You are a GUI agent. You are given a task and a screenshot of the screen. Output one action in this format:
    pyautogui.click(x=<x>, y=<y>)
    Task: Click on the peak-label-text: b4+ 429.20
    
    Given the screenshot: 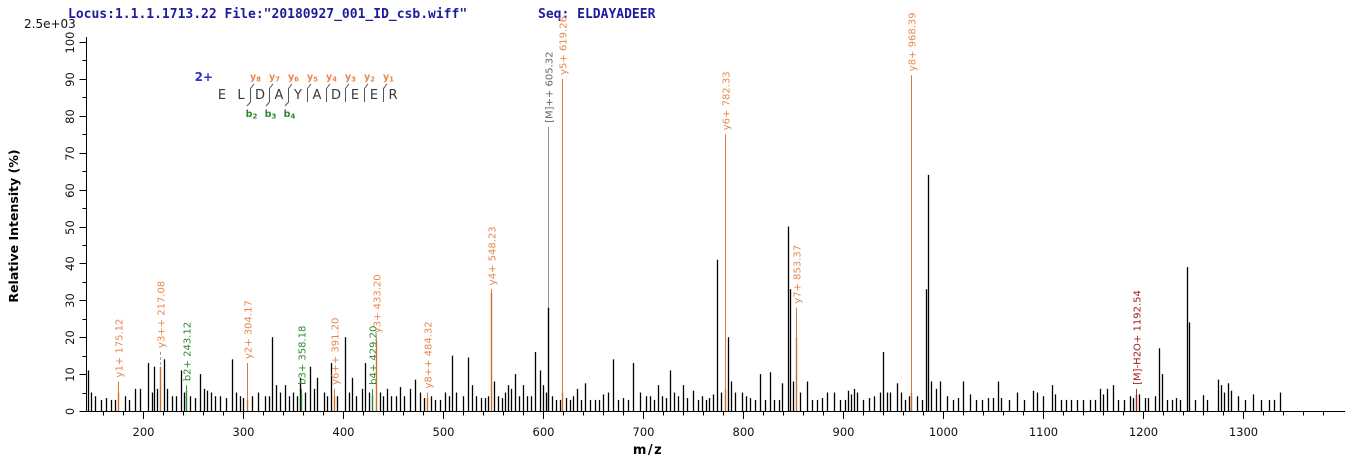 What is the action you would take?
    pyautogui.click(x=374, y=355)
    